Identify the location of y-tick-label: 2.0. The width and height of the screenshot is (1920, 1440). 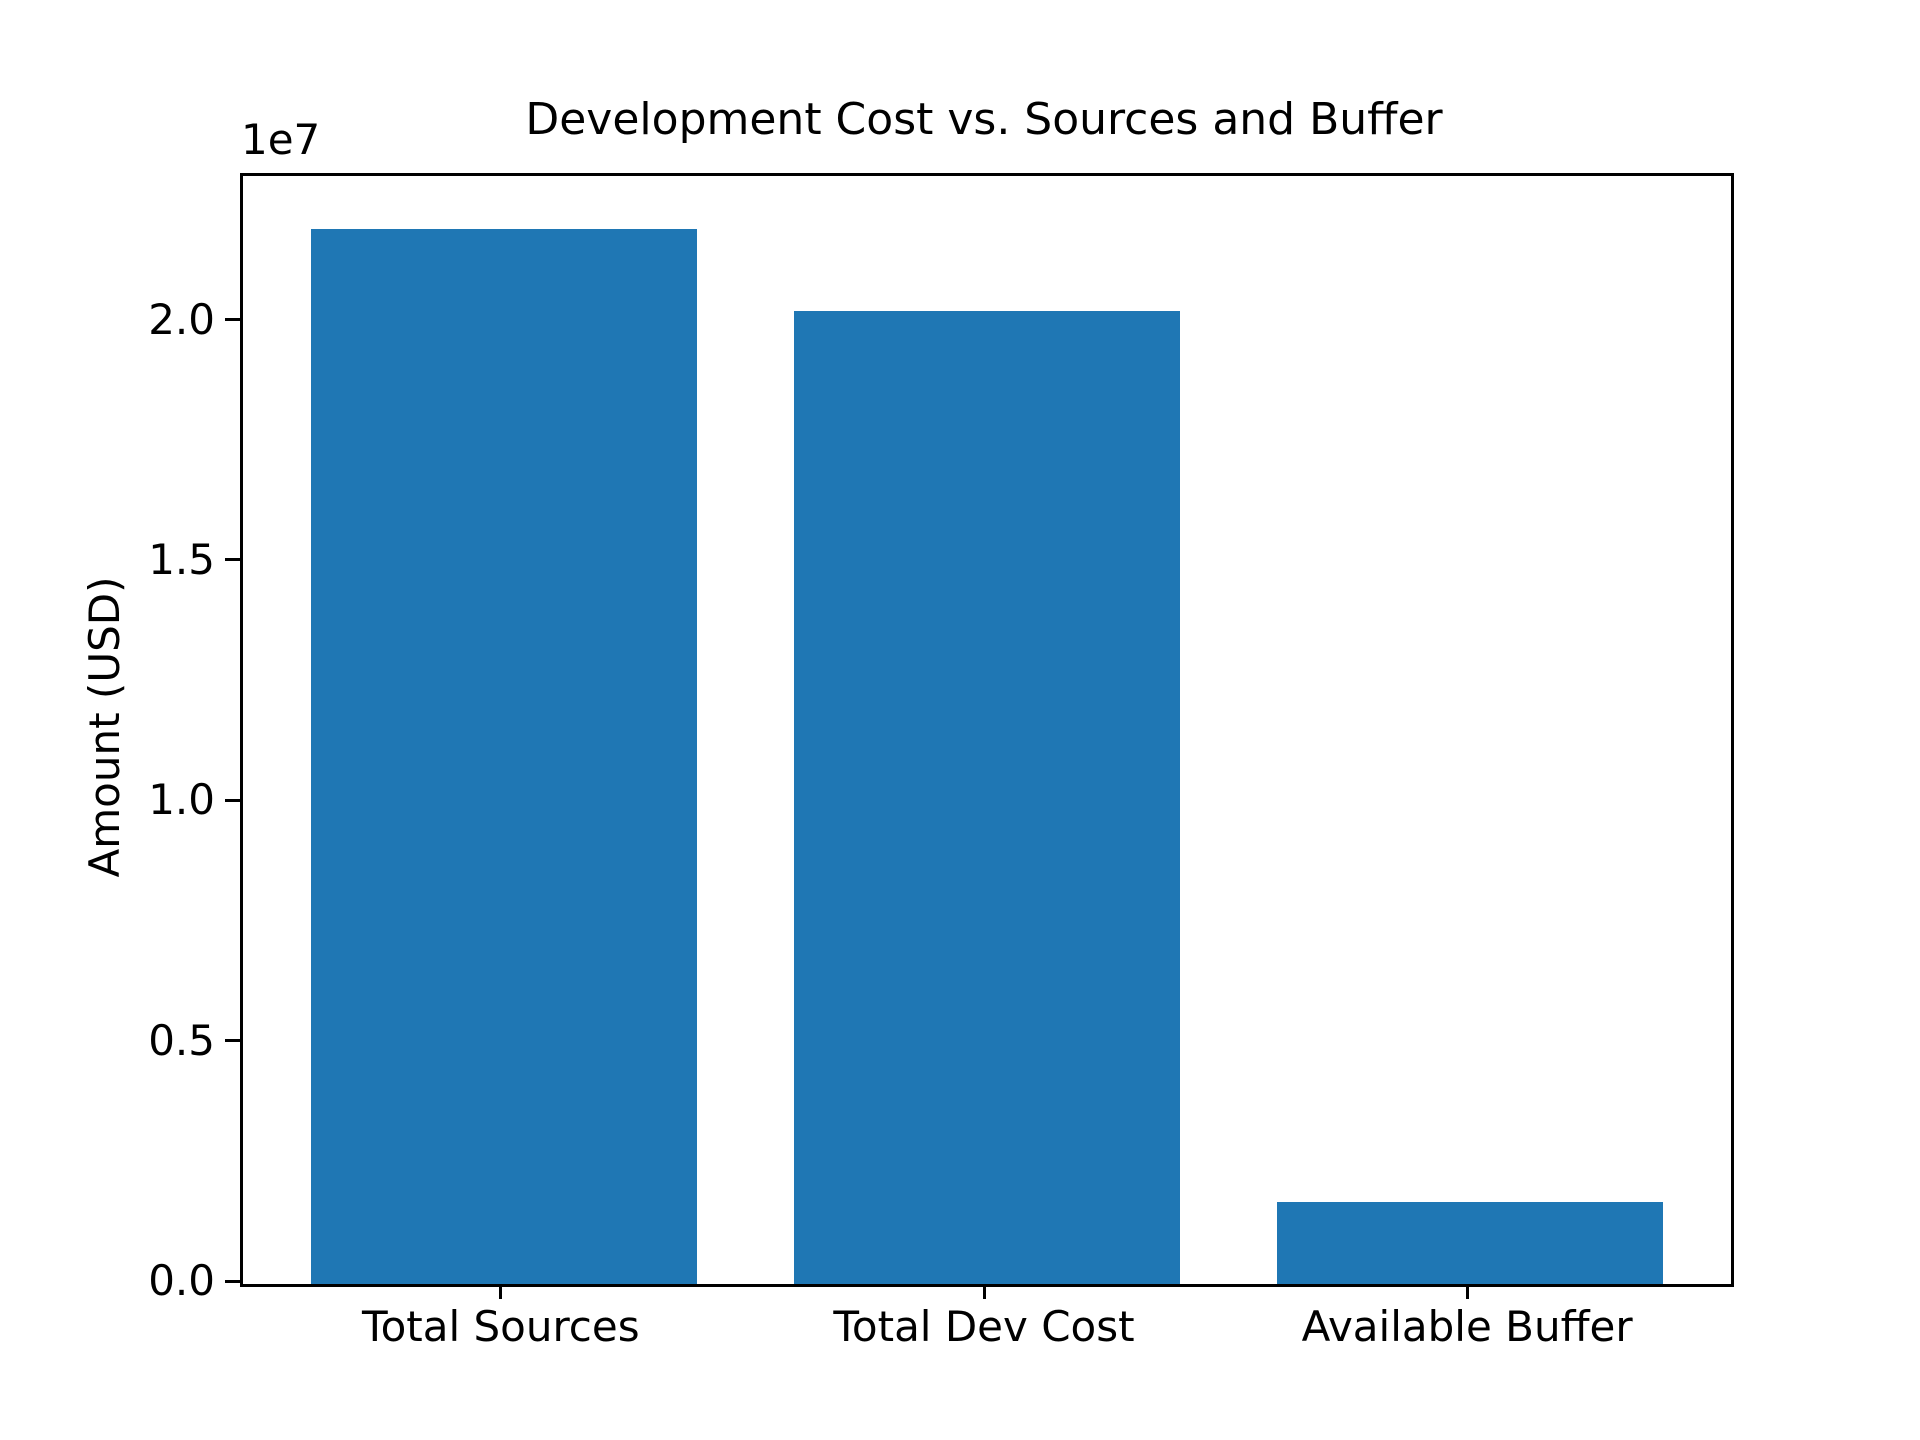
(181, 319).